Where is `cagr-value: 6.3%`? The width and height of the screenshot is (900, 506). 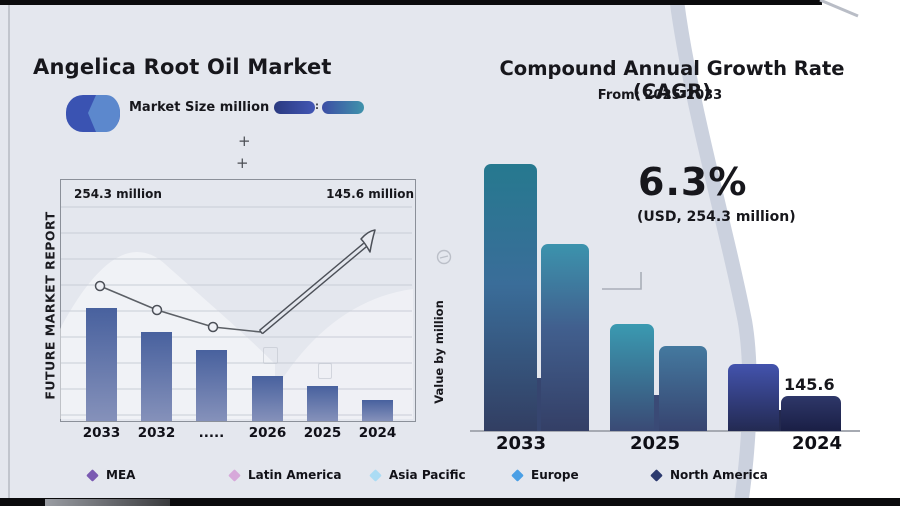
cagr-value: 6.3% is located at coordinates (693, 182).